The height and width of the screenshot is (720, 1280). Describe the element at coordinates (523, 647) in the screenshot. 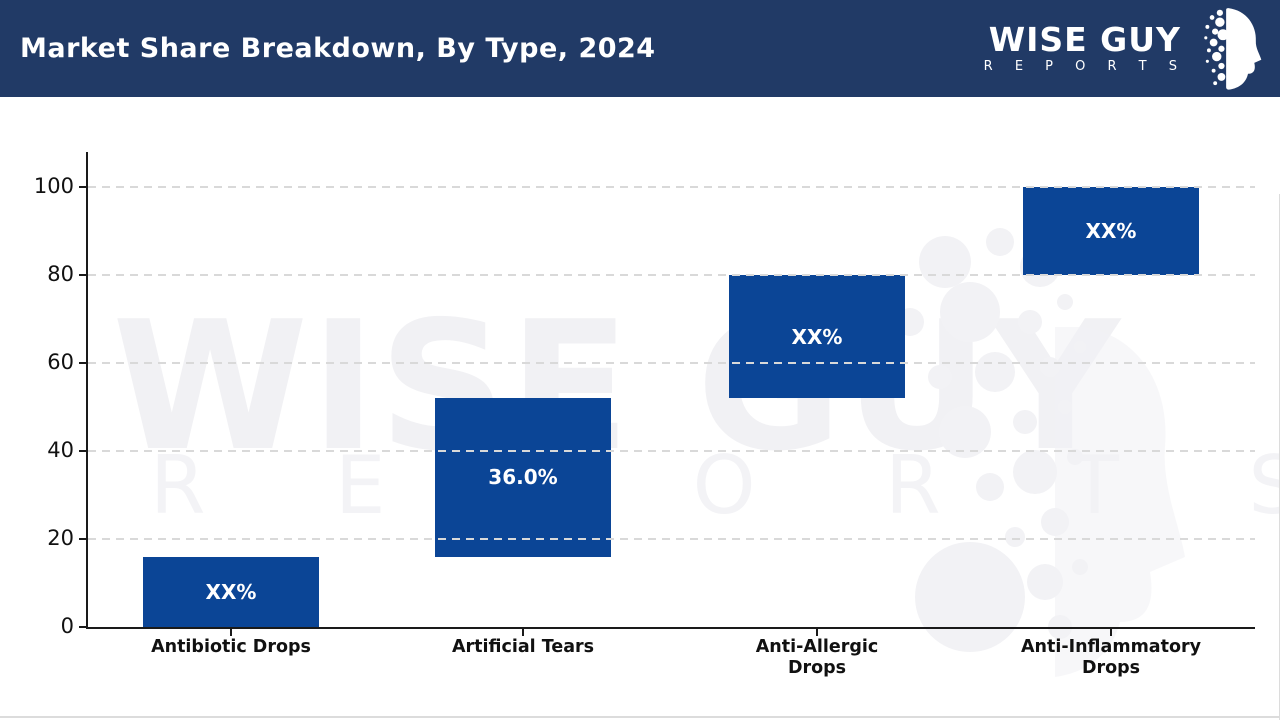

I see `x-axis-label: Artificial Tears` at that location.